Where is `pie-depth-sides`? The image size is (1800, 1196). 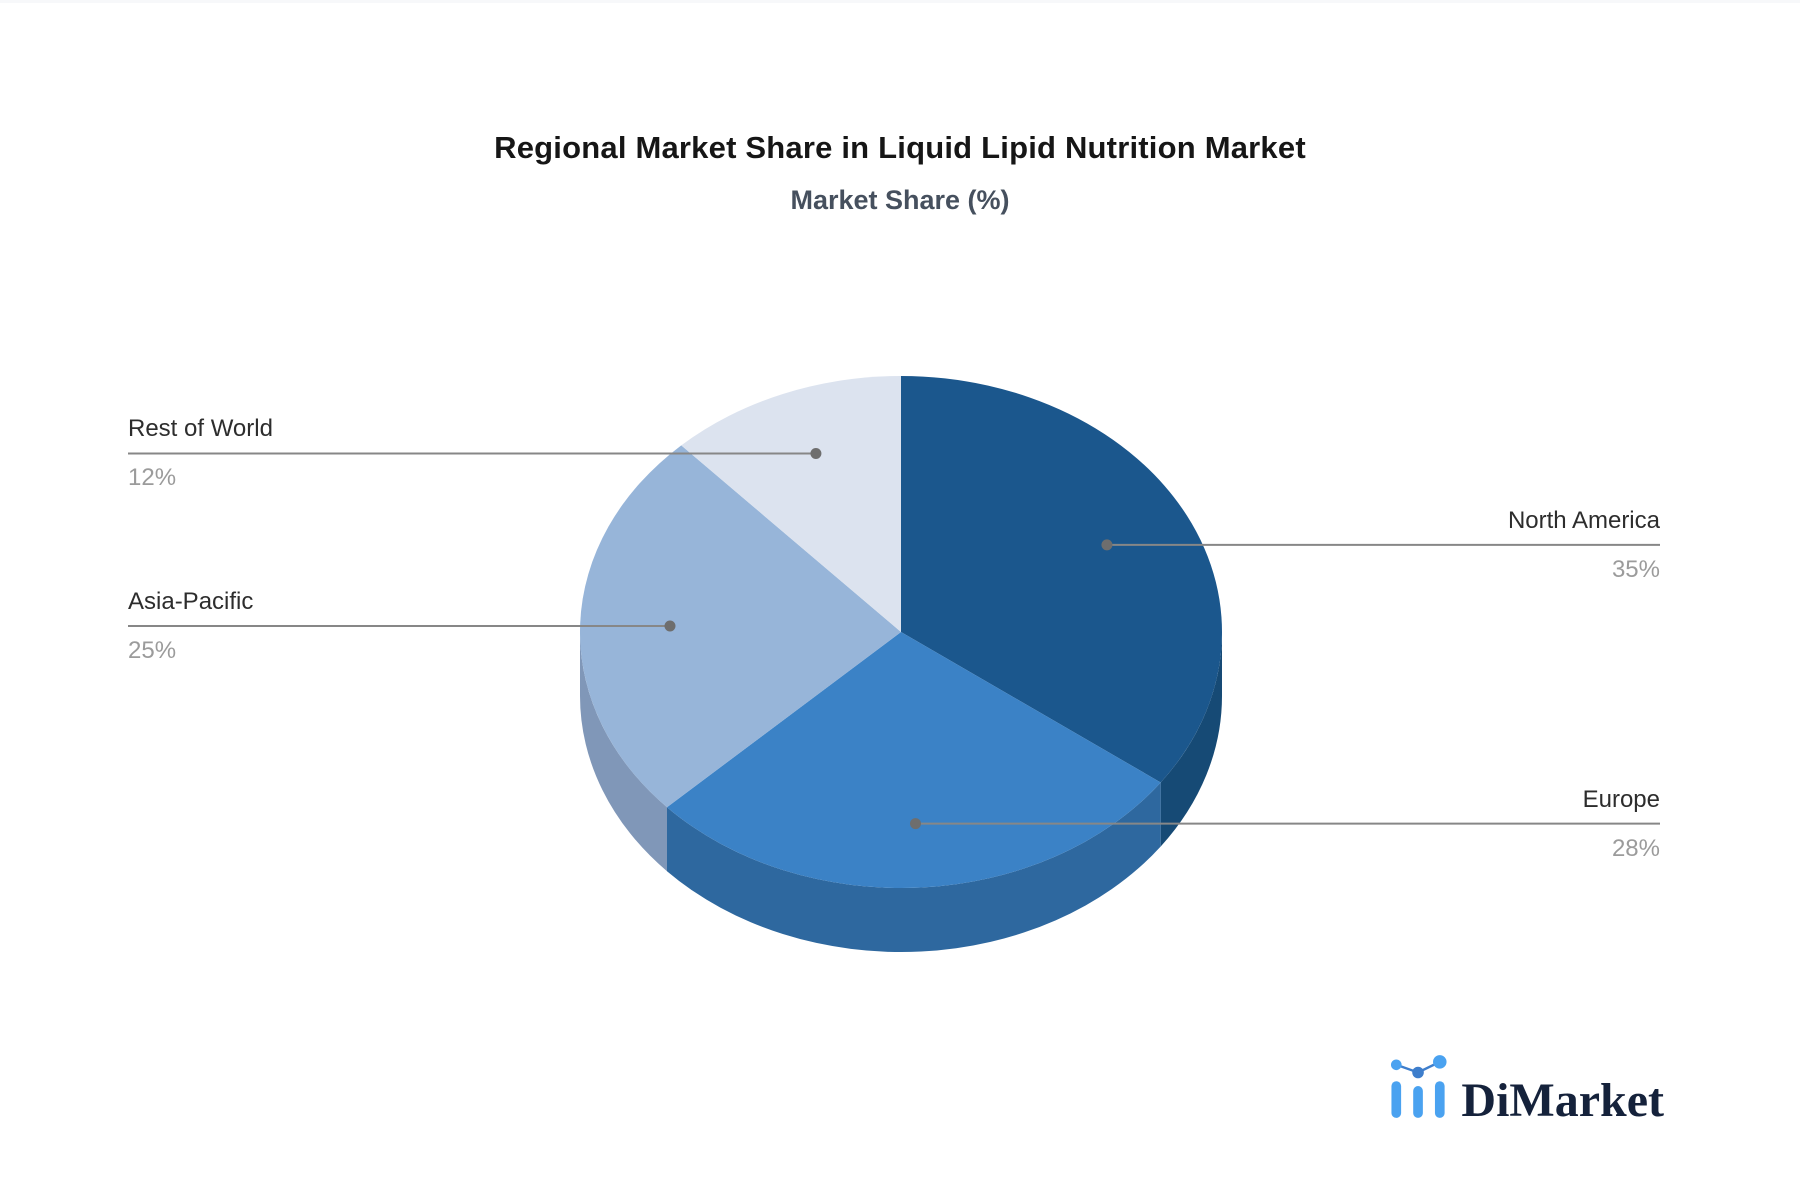
pie-depth-sides is located at coordinates (901, 792).